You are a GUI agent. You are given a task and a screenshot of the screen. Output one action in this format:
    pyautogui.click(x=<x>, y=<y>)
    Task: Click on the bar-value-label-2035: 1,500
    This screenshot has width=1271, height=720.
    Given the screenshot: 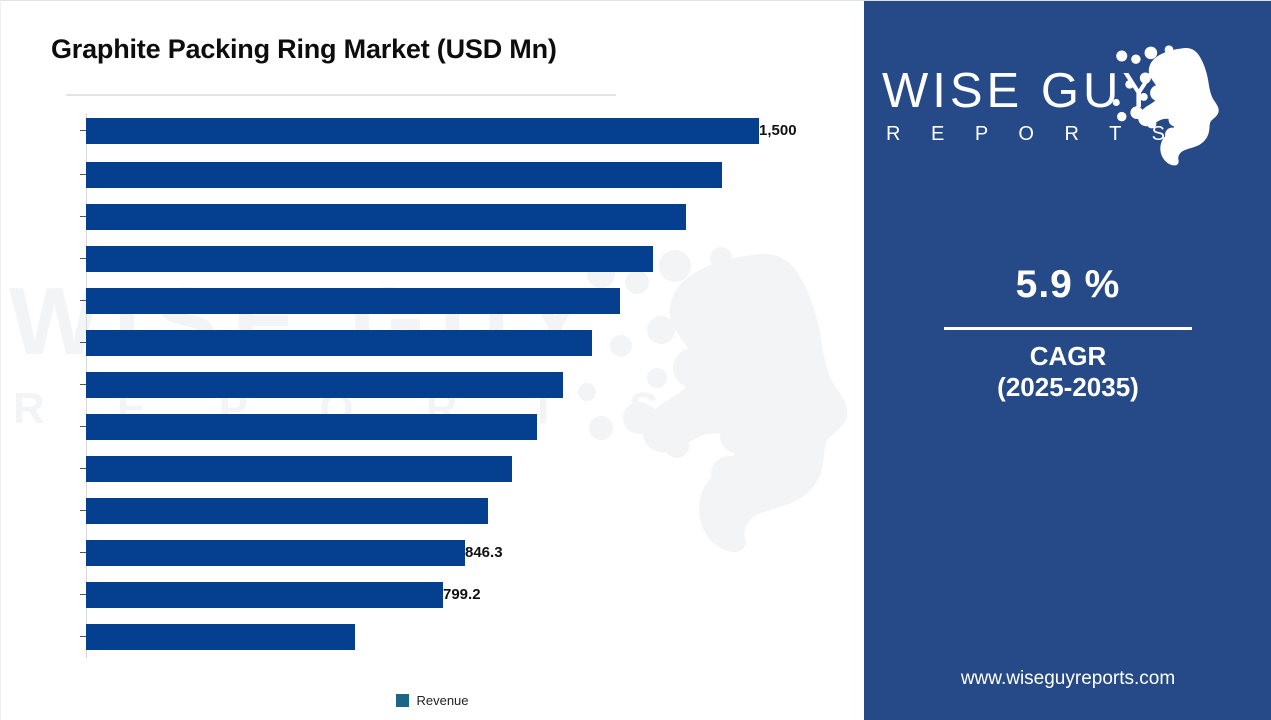 What is the action you would take?
    pyautogui.click(x=778, y=130)
    